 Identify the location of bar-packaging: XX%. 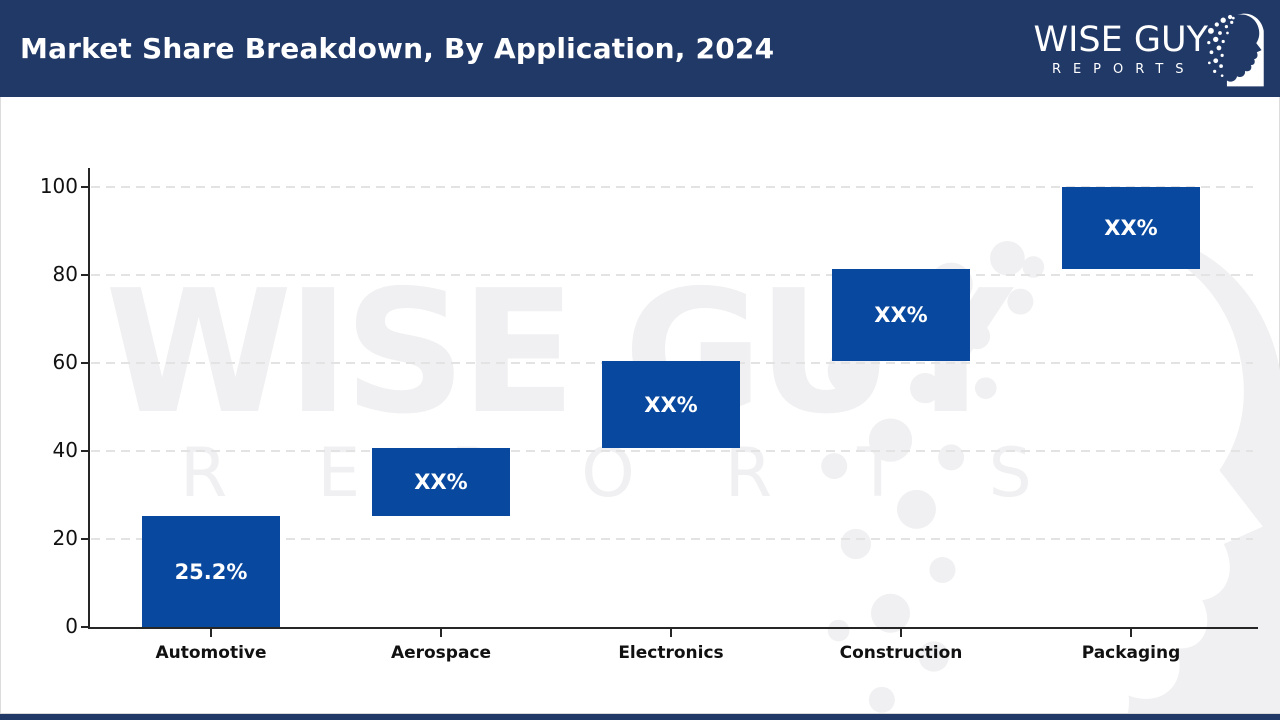
(1131, 228).